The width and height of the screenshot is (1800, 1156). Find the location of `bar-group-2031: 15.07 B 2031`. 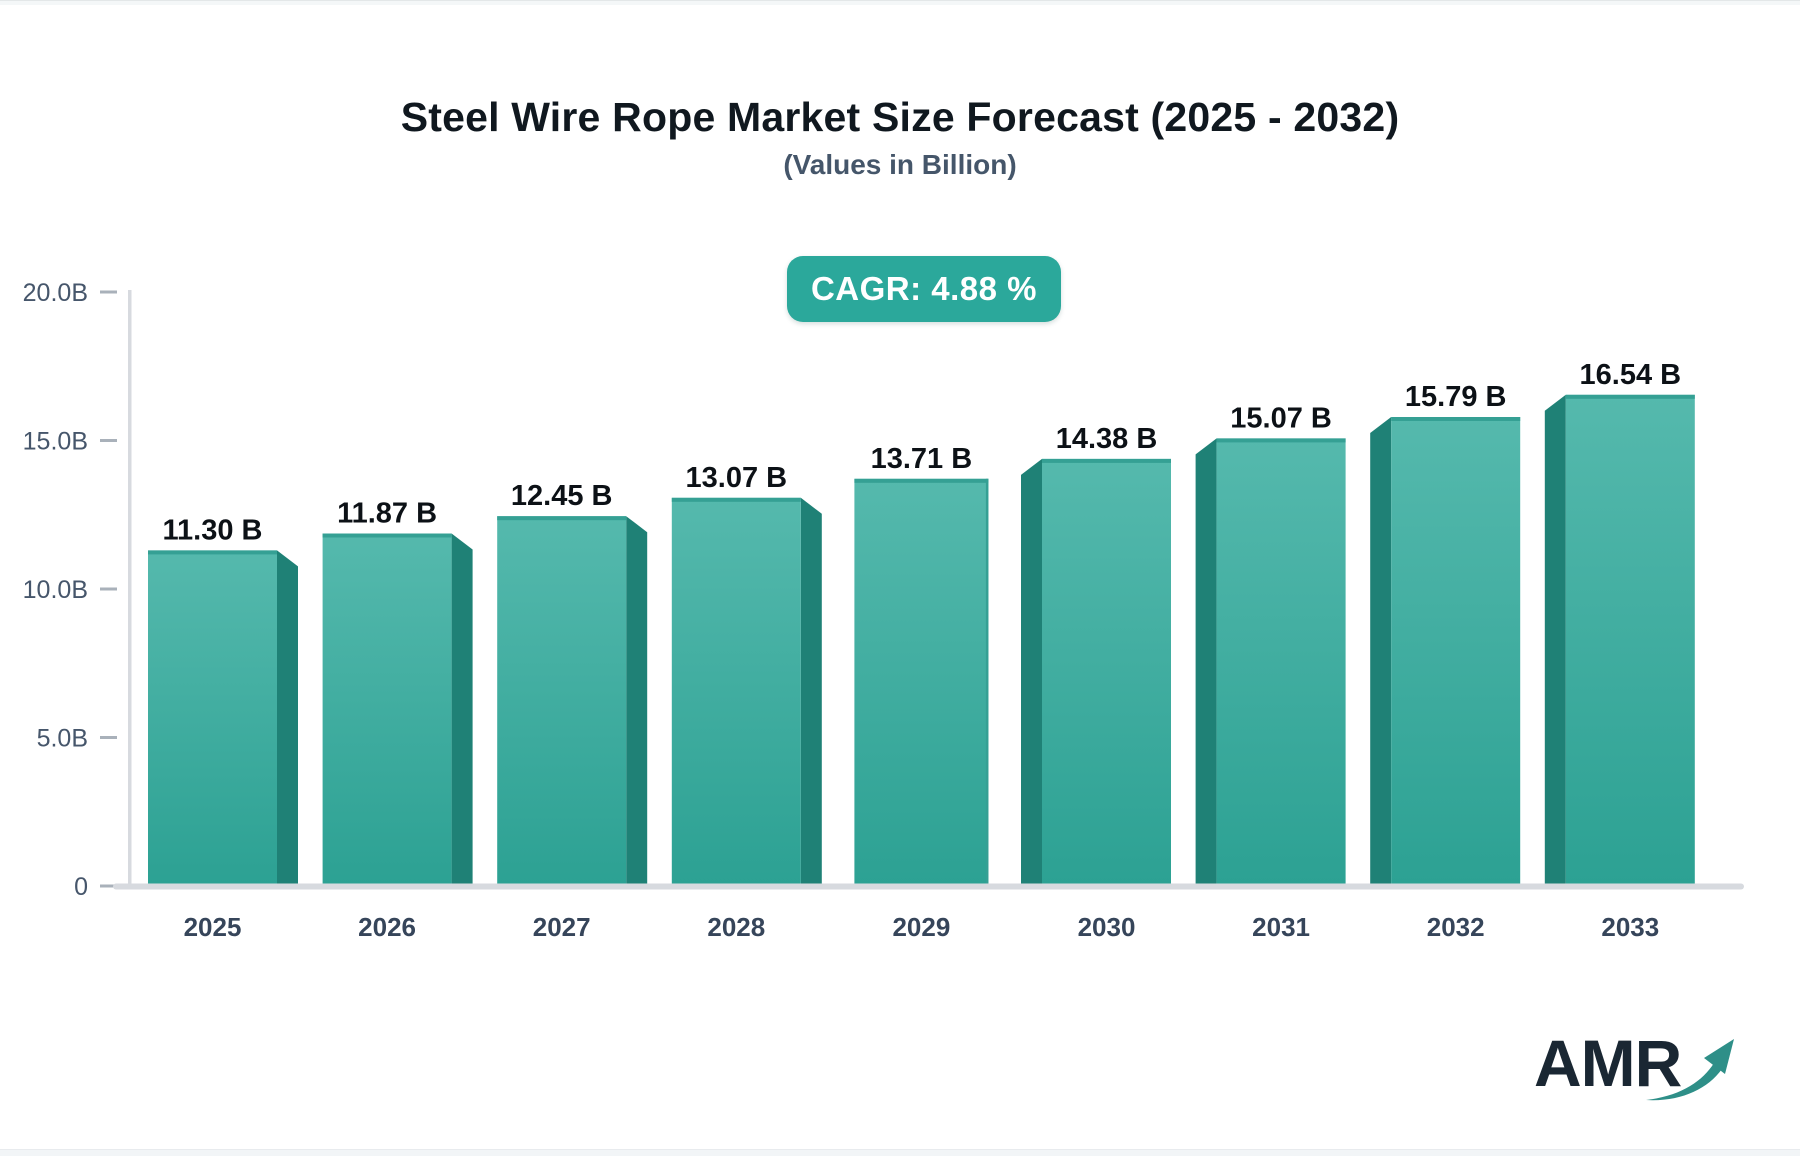

bar-group-2031: 15.07 B 2031 is located at coordinates (1270, 672).